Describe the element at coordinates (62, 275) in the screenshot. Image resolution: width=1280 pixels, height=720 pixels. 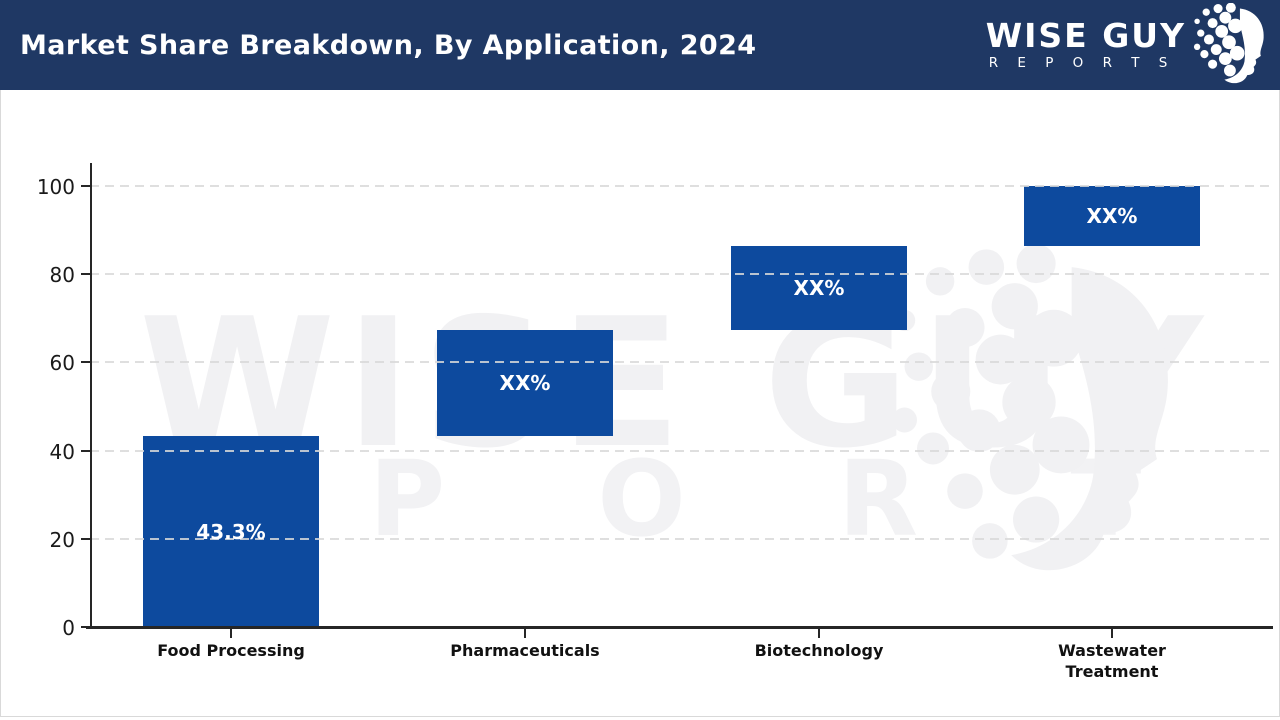
I see `y-tick-label: 80` at that location.